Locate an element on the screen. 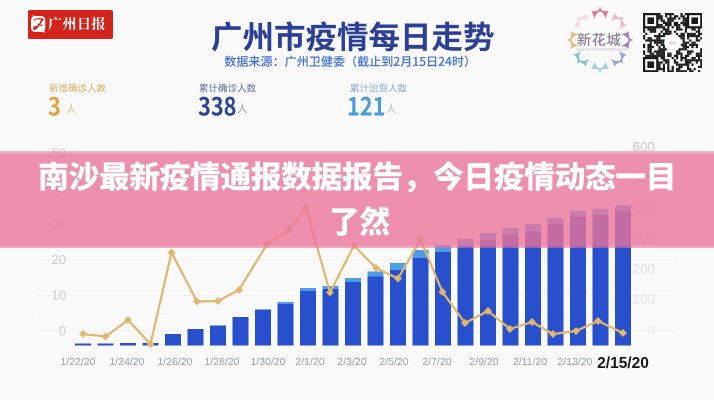 Image resolution: width=714 pixels, height=400 pixels. svg-text: 200 is located at coordinates (643, 269).